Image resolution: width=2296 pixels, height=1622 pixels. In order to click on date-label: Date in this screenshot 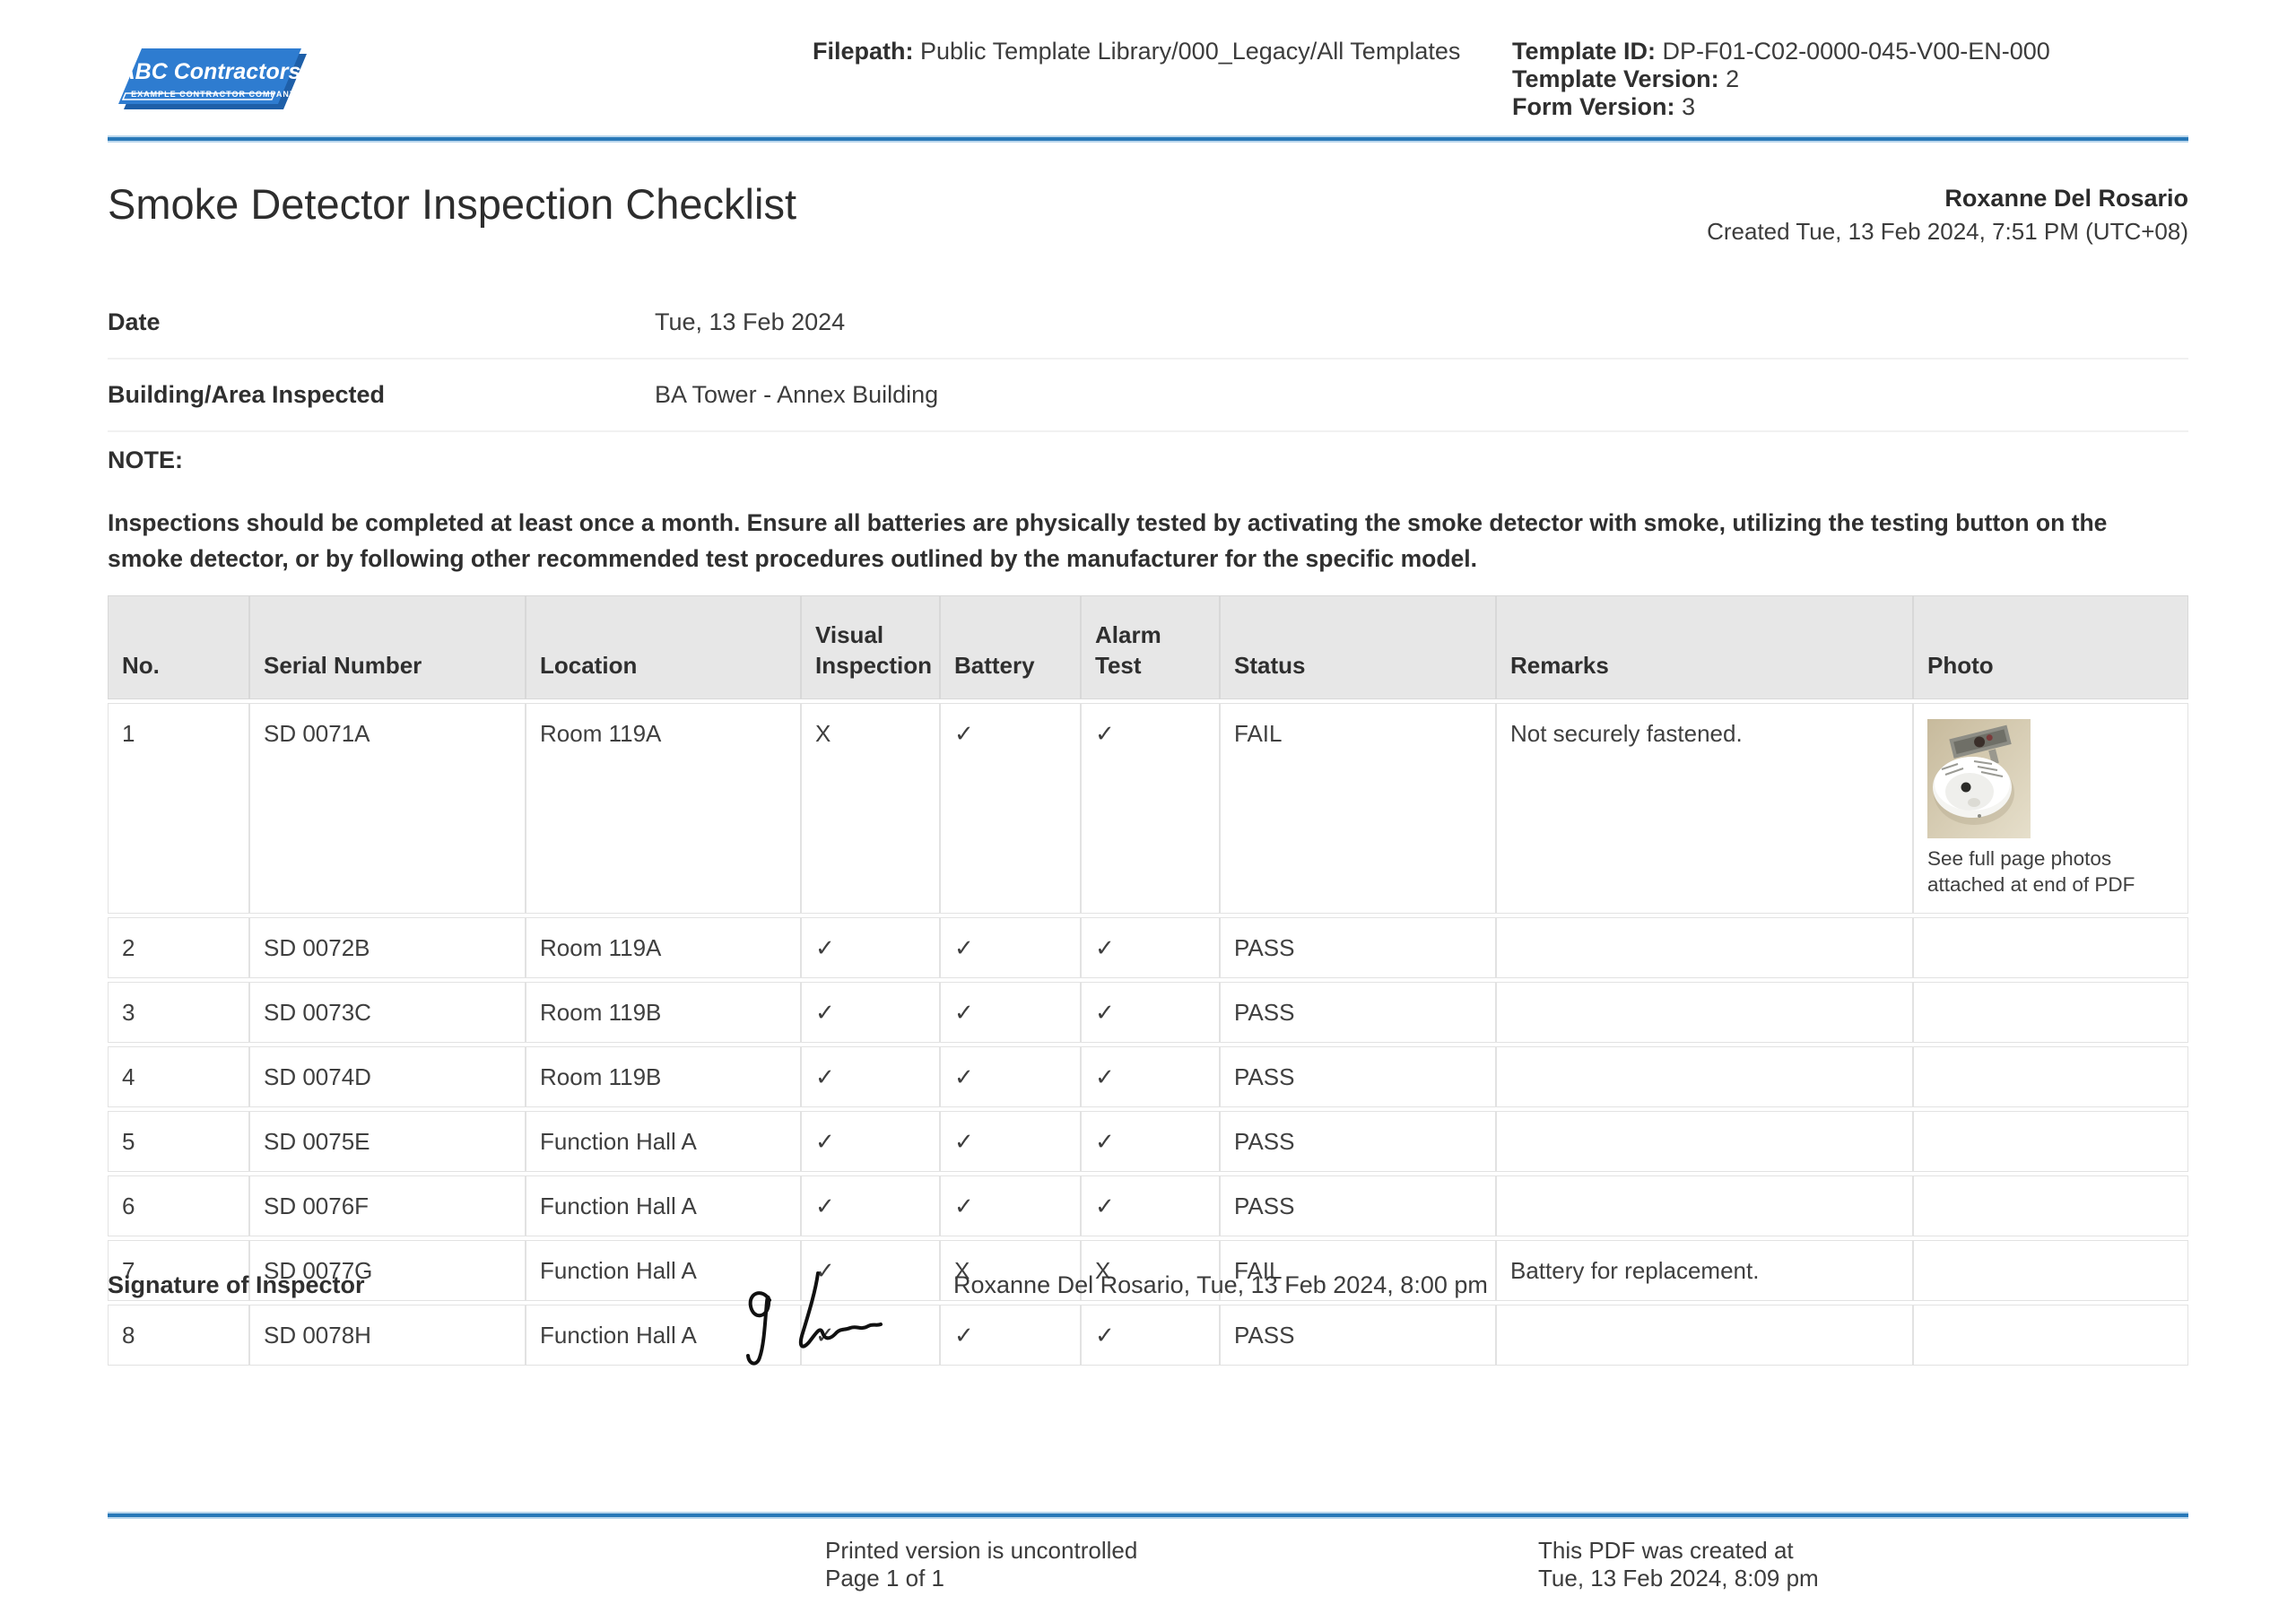, I will do `click(134, 321)`.